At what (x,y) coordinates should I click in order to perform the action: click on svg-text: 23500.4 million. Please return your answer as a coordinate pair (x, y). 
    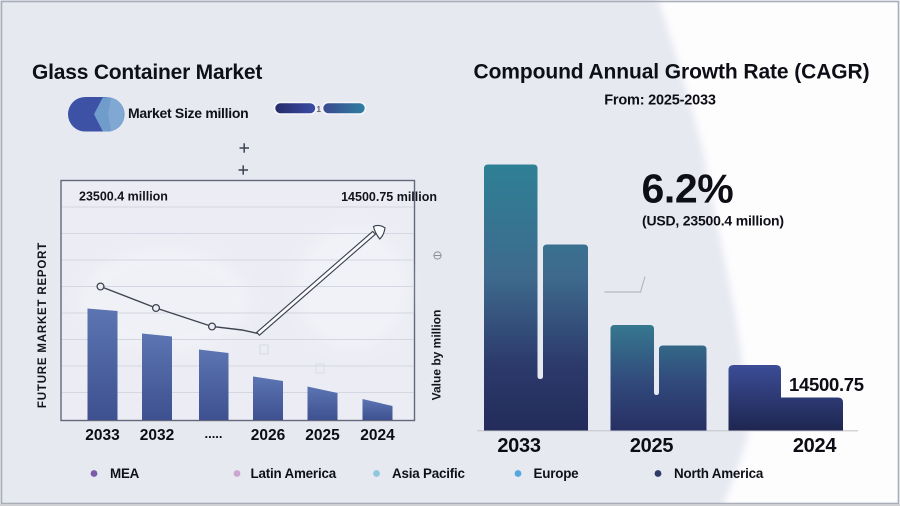
    Looking at the image, I should click on (123, 197).